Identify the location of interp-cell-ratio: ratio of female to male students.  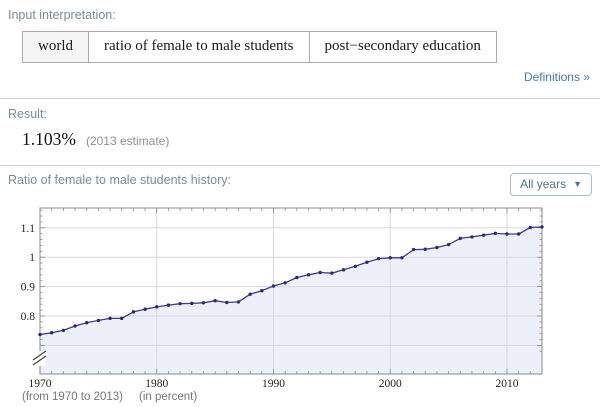
(199, 47).